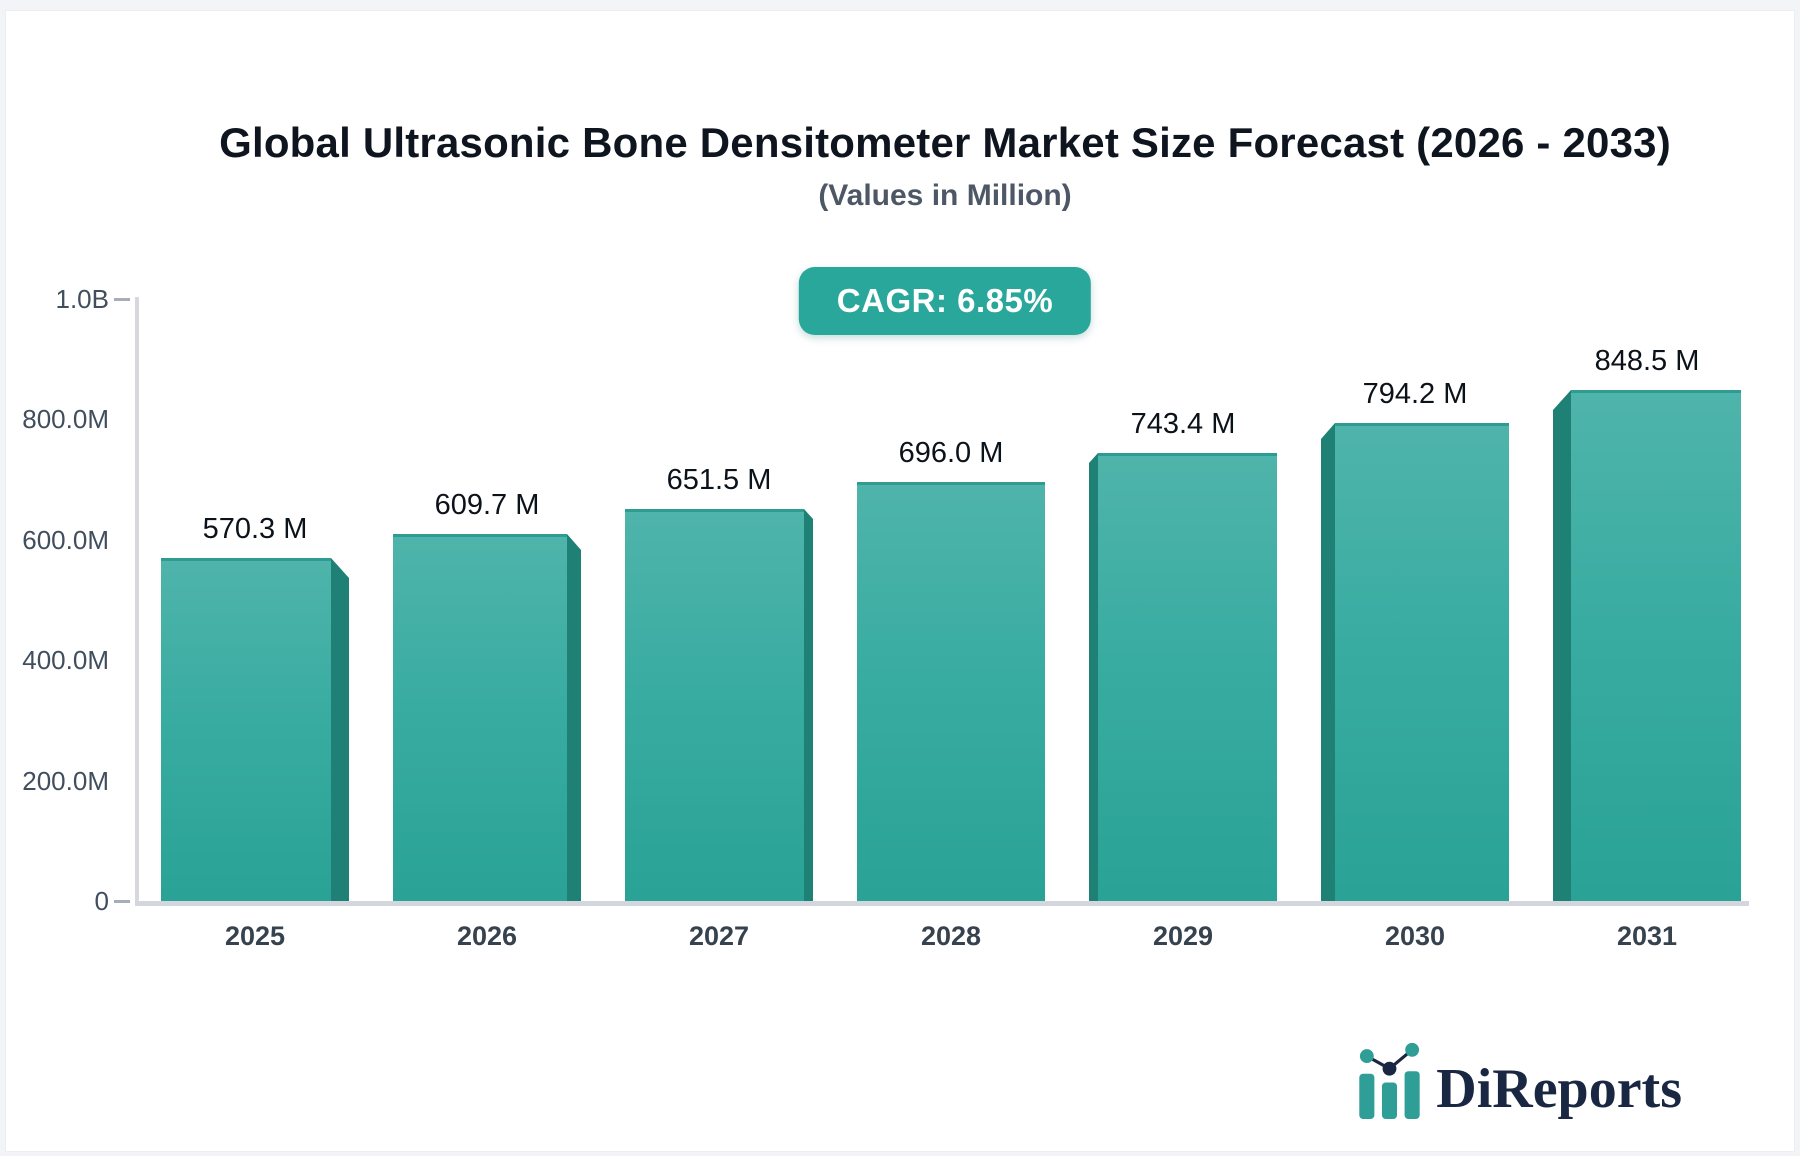  I want to click on y-axis-label: 1.0B, so click(82, 299).